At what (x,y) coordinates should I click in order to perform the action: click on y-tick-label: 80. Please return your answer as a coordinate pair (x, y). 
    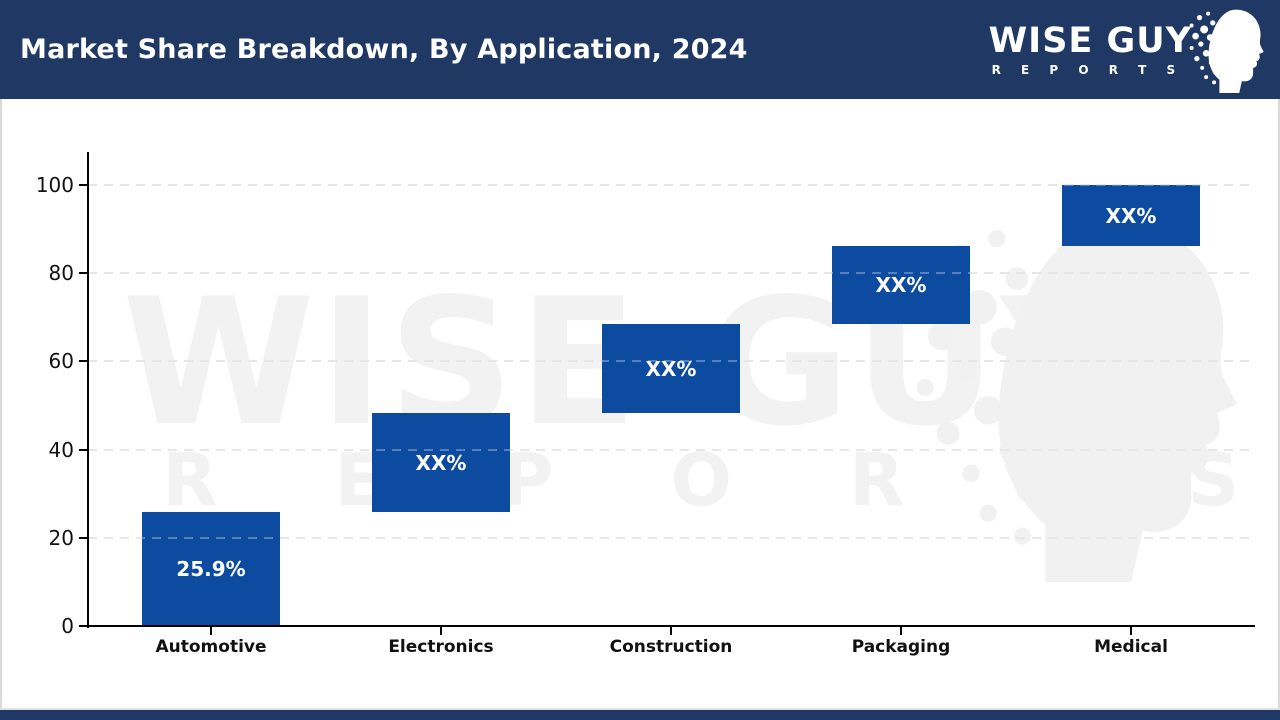
    Looking at the image, I should click on (61, 273).